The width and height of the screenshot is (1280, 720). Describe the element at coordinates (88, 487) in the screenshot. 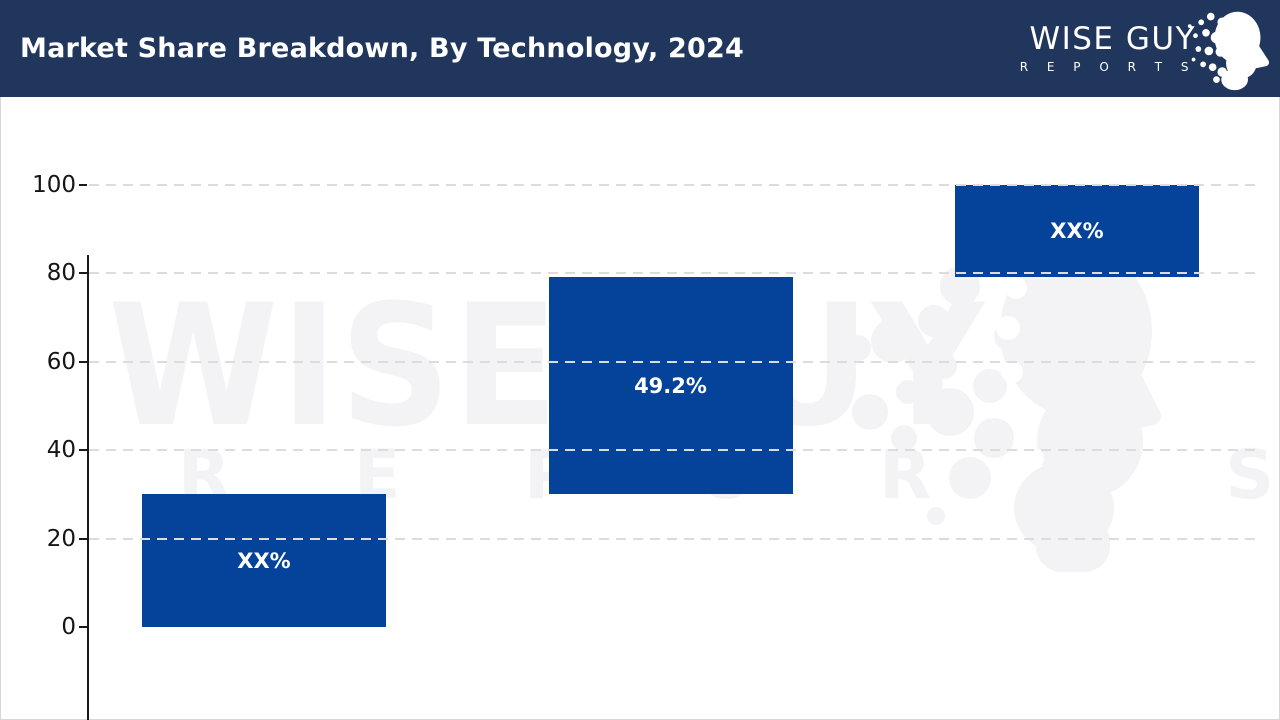

I see `y-axis-spine` at that location.